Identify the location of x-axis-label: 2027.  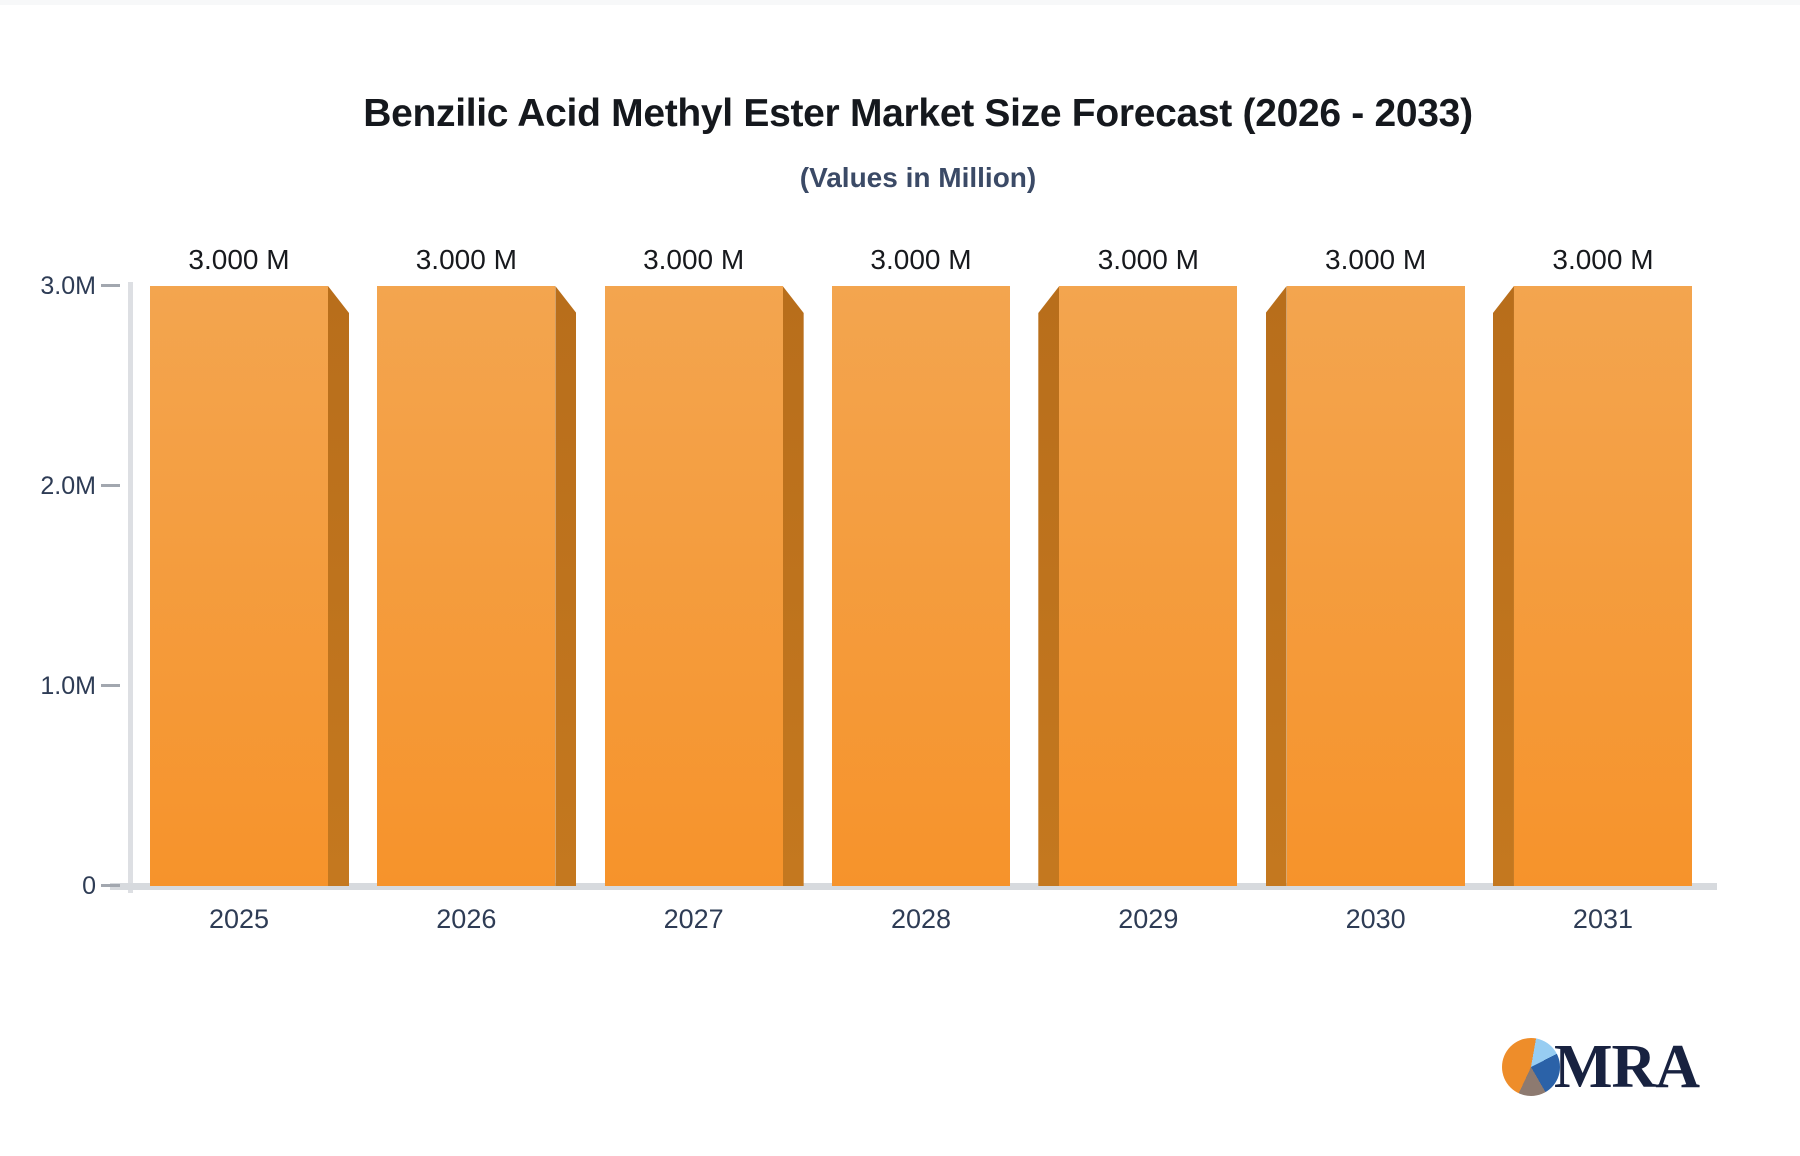
(693, 919).